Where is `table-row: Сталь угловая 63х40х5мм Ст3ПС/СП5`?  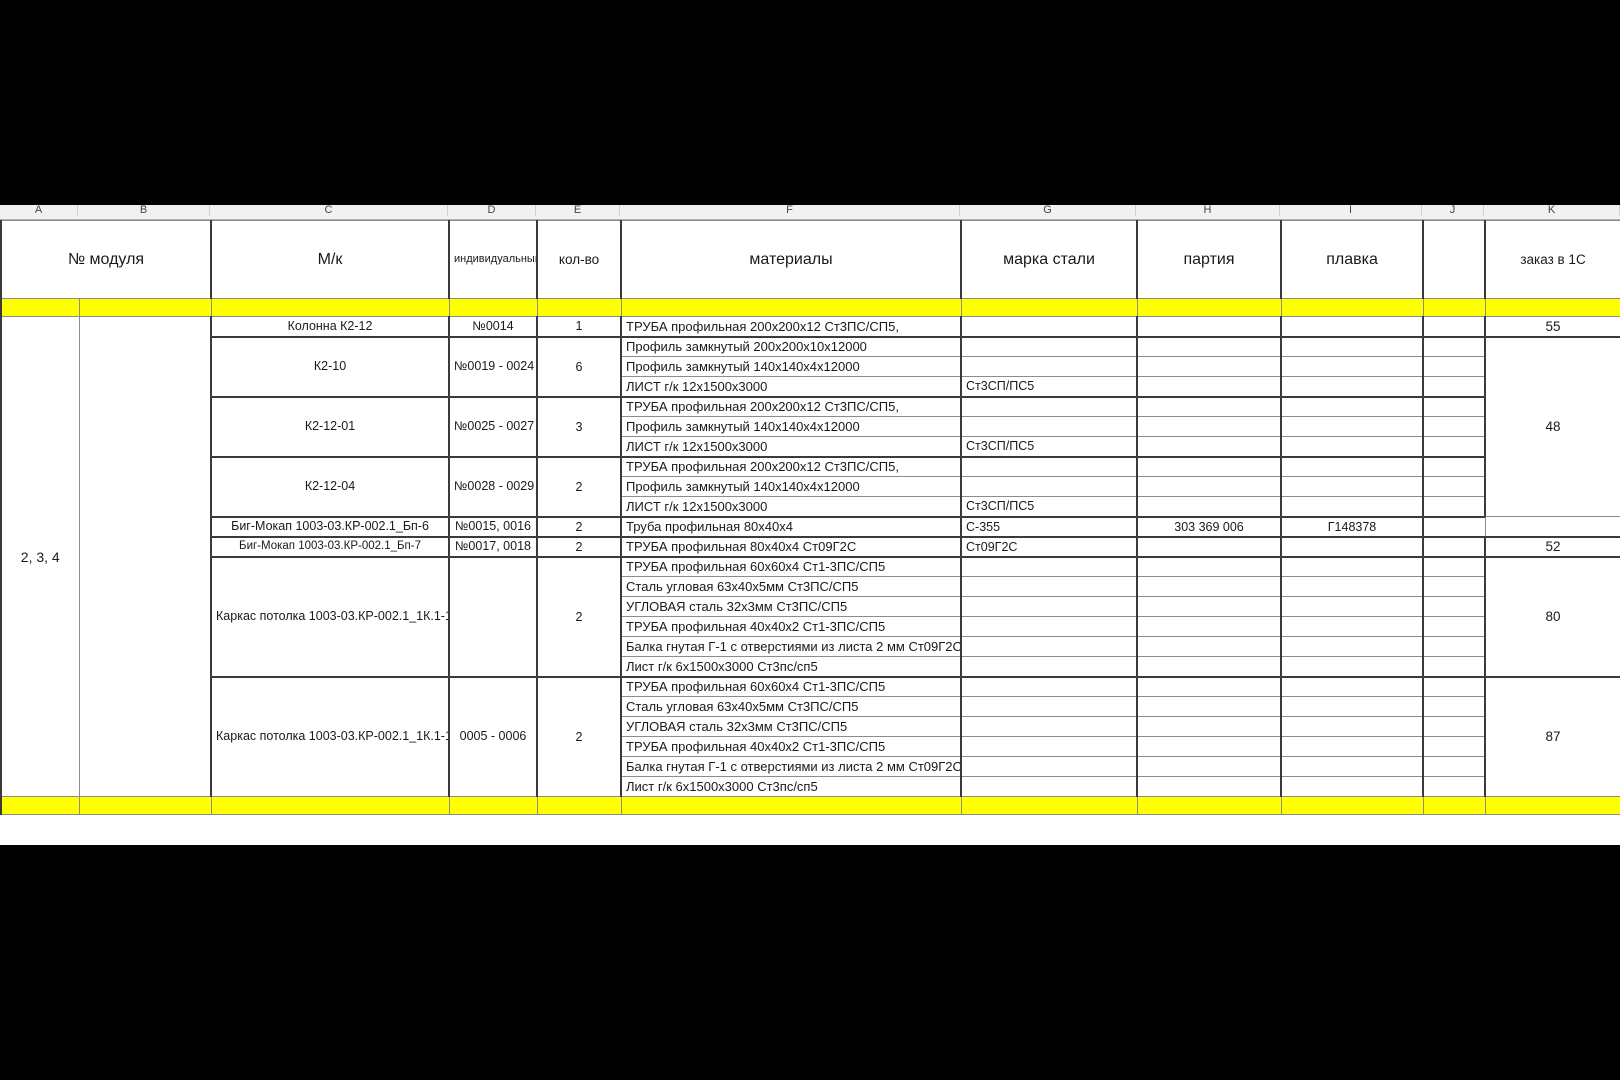
table-row: Сталь угловая 63х40х5мм Ст3ПС/СП5 is located at coordinates (810, 586).